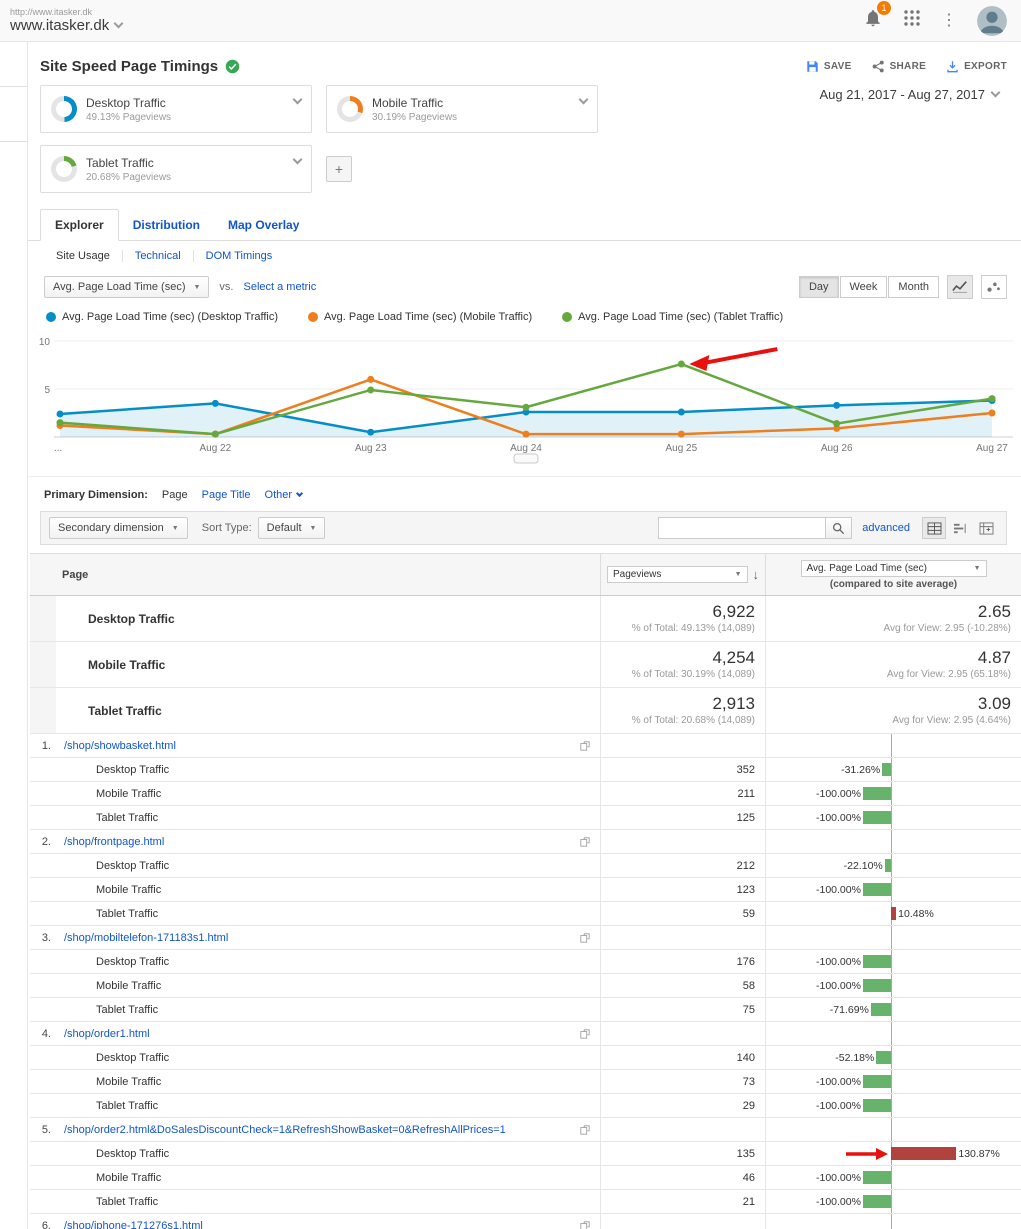  I want to click on segment-row: Desktop Traffic 212 -22.10%, so click(525, 866).